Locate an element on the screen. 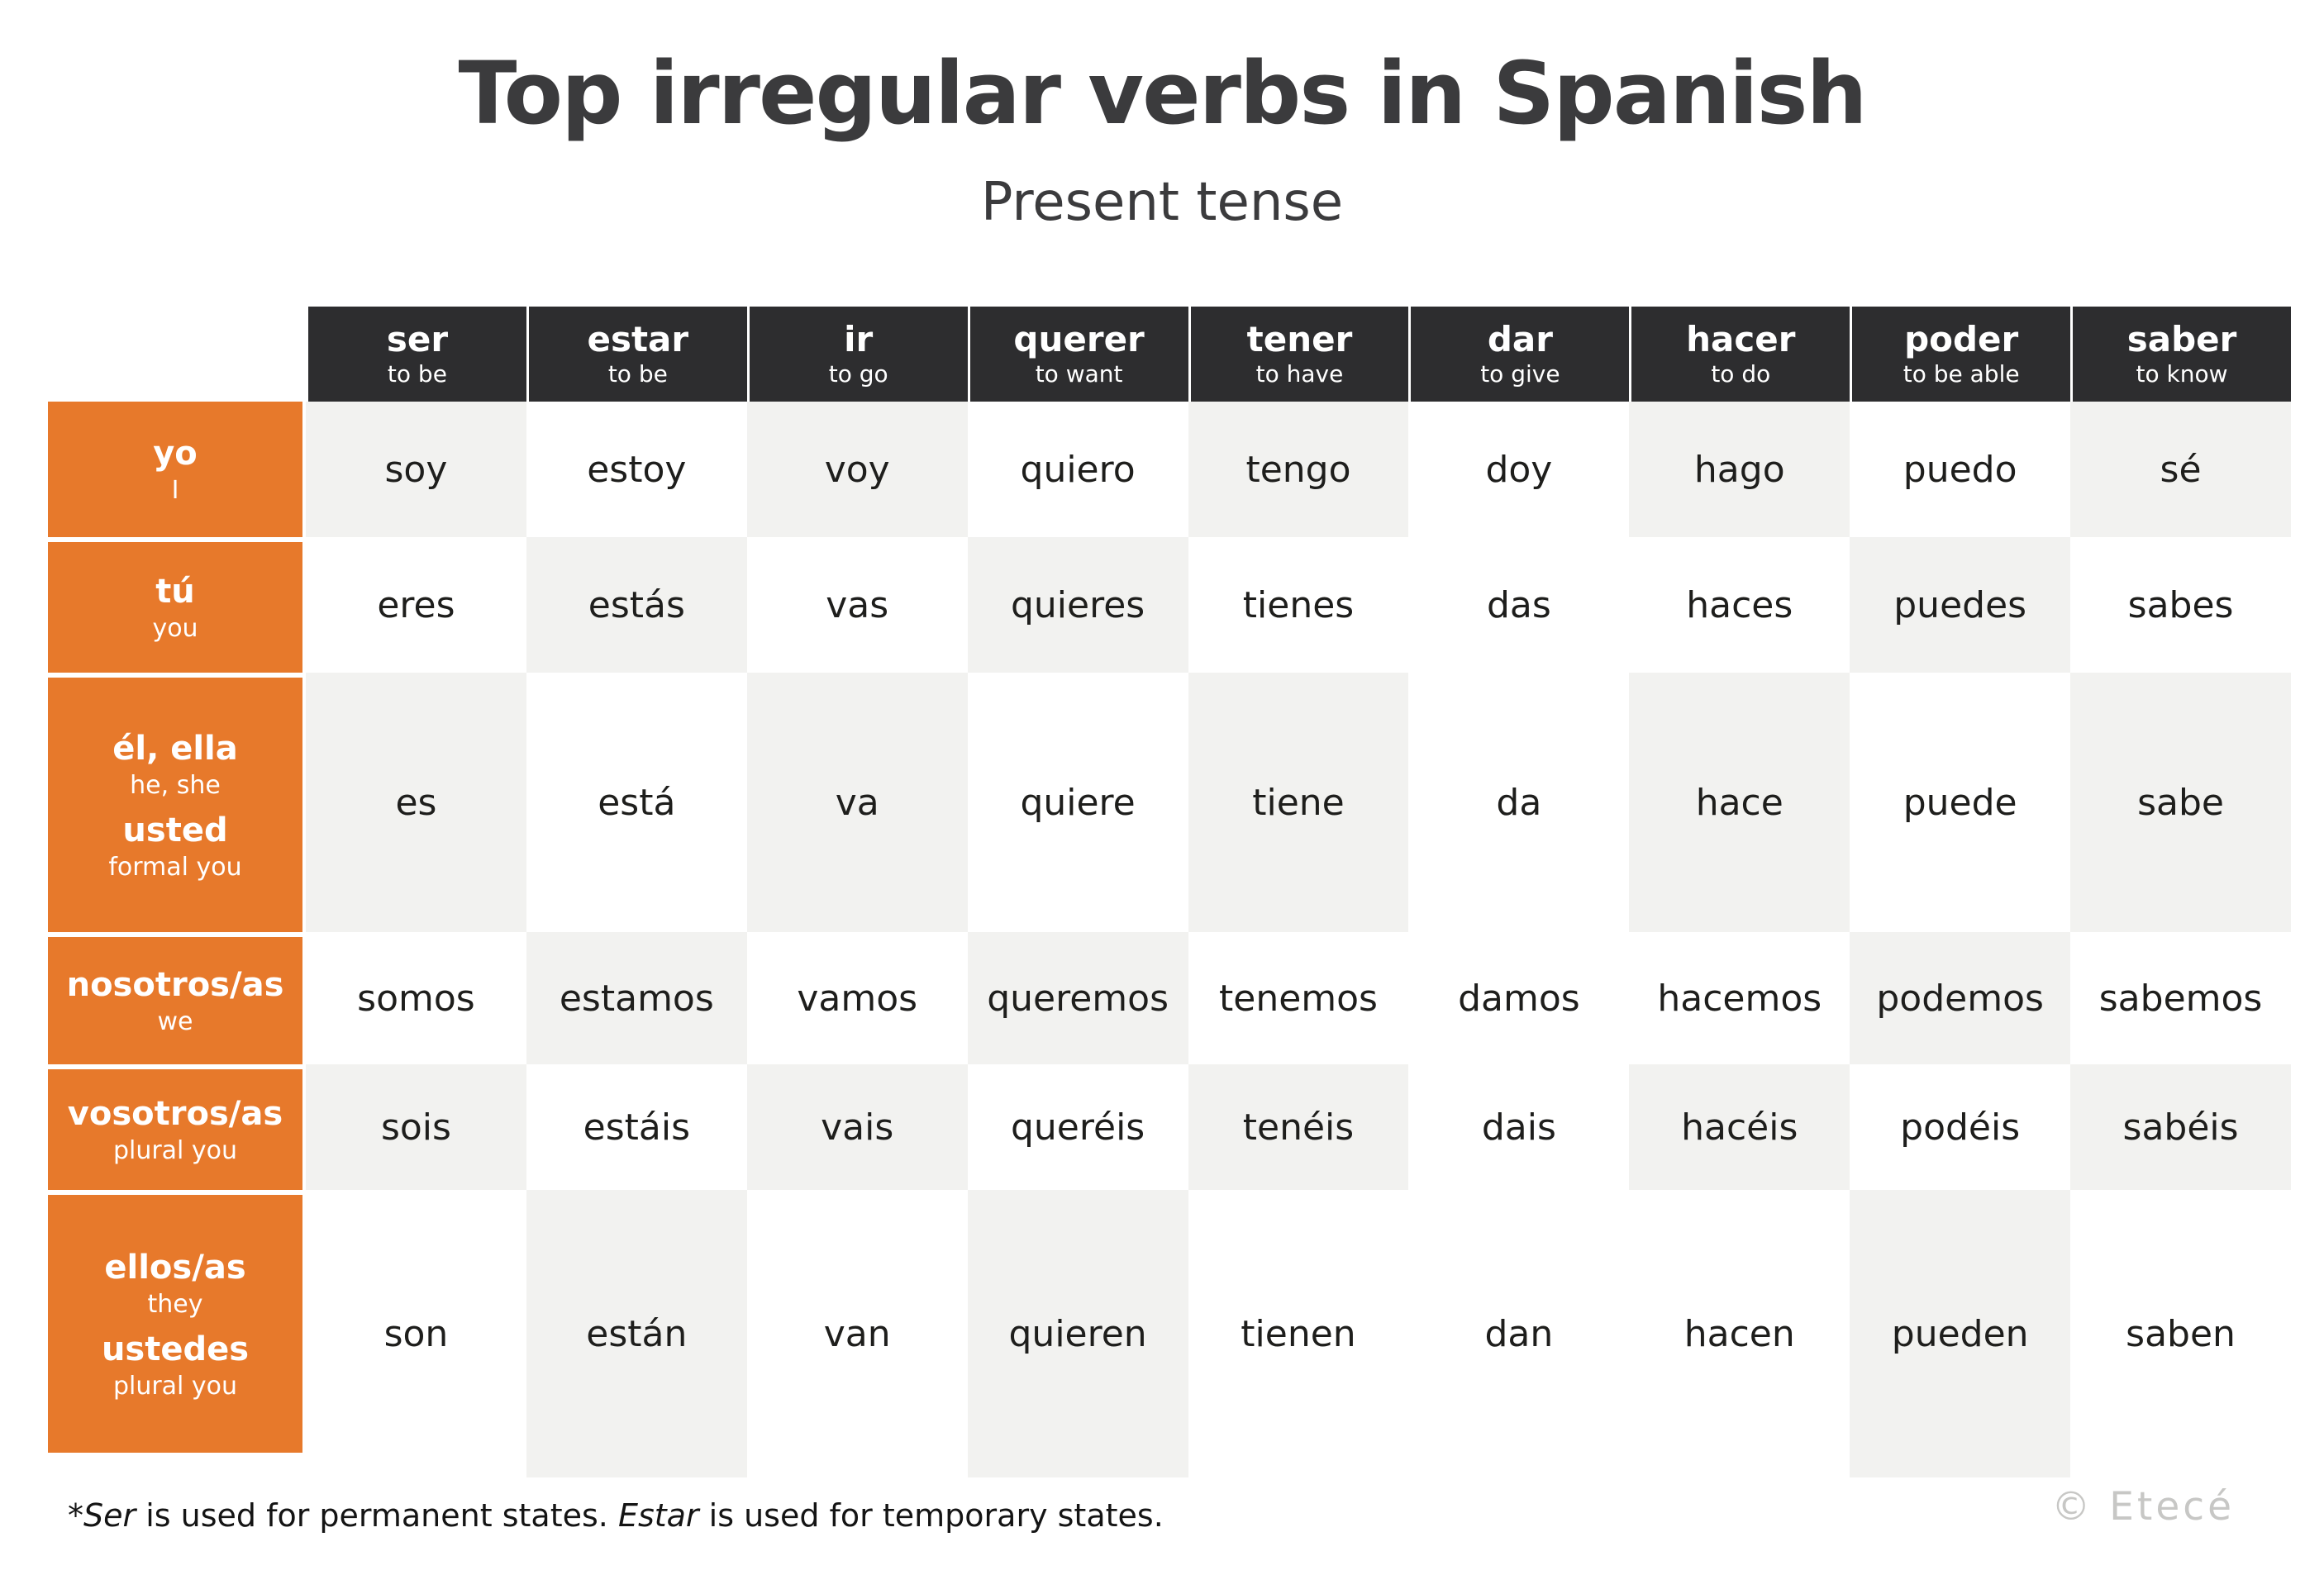  verb-cell: es is located at coordinates (416, 802).